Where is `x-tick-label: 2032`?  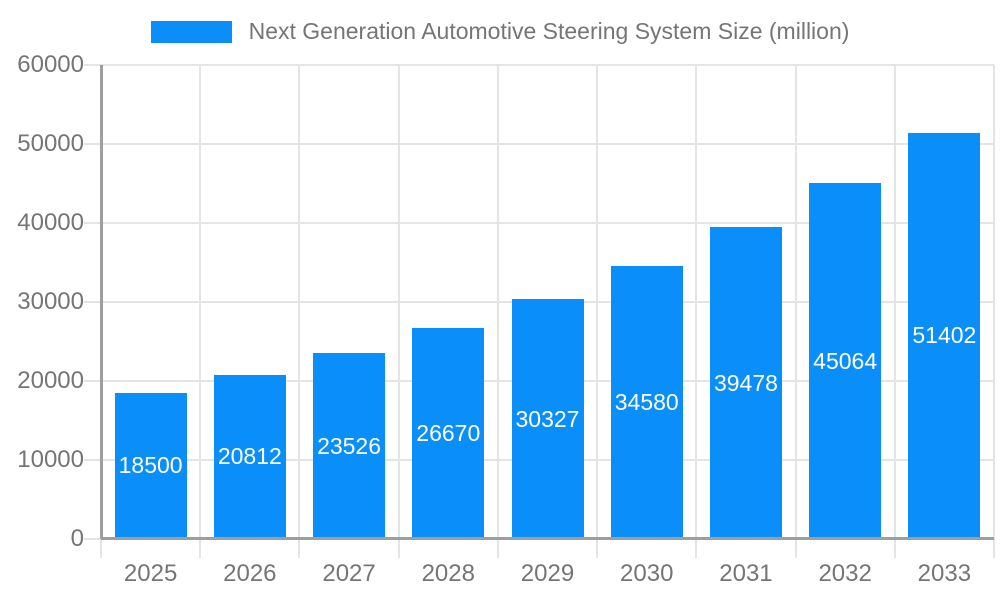
x-tick-label: 2032 is located at coordinates (845, 573).